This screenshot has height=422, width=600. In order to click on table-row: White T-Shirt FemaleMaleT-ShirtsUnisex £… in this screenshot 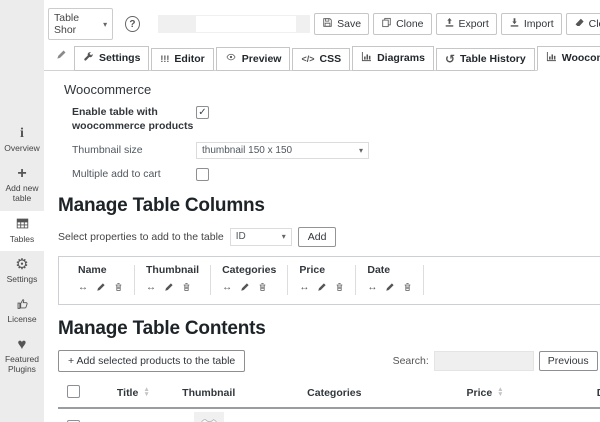, I will do `click(329, 415)`.